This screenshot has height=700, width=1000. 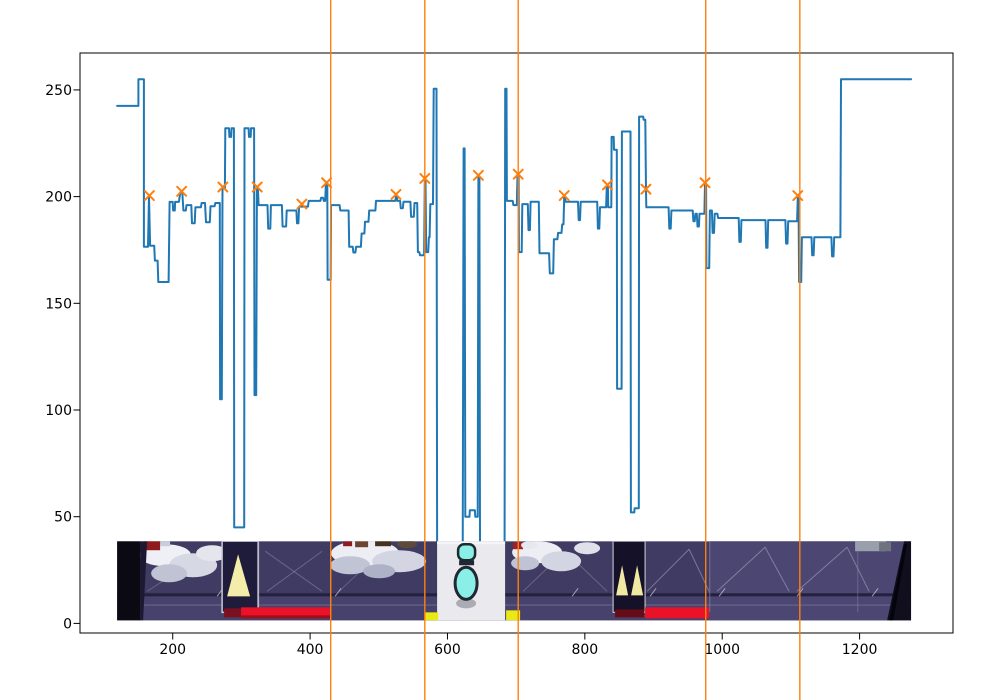 I want to click on x-axis-ticks: 200 400 600 800 1000 1200, so click(x=518, y=645).